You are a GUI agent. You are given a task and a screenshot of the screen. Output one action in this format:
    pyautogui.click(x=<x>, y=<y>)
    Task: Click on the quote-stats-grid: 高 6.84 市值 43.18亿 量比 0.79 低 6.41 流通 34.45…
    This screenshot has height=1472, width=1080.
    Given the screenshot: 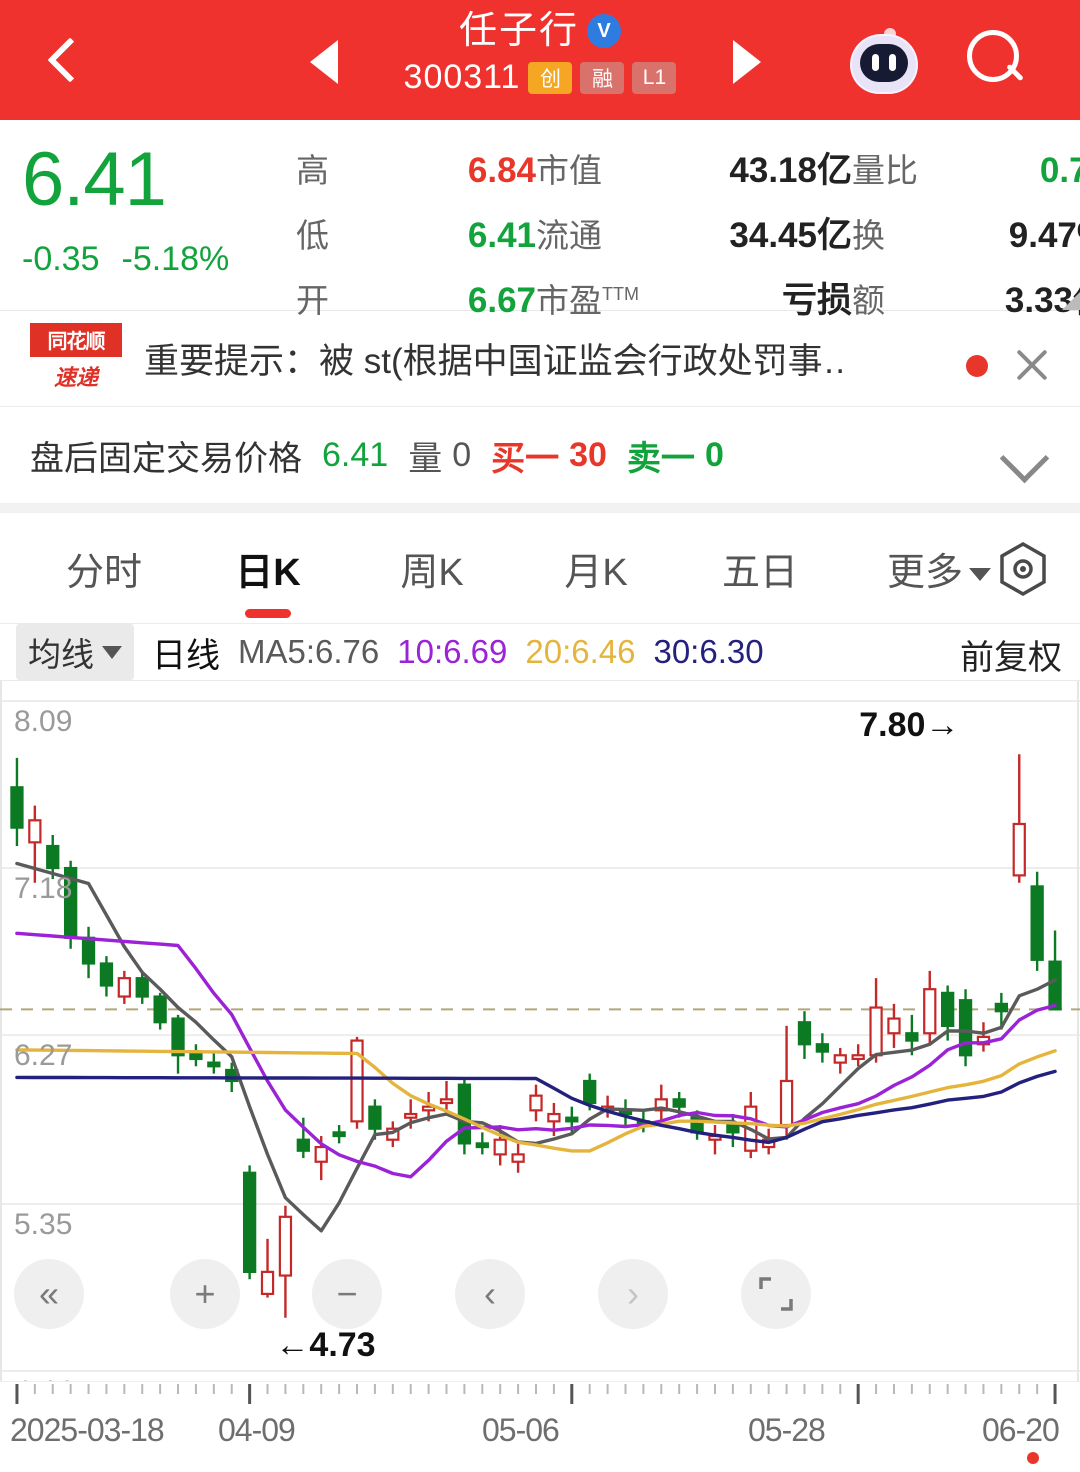 What is the action you would take?
    pyautogui.click(x=688, y=232)
    